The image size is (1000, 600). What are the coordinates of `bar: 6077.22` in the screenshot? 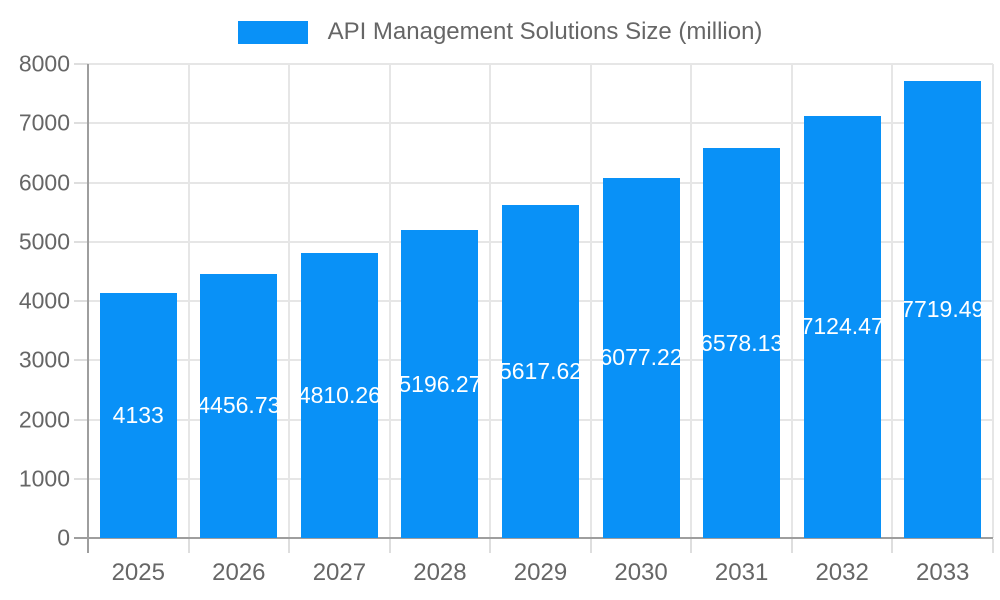 It's located at (641, 357).